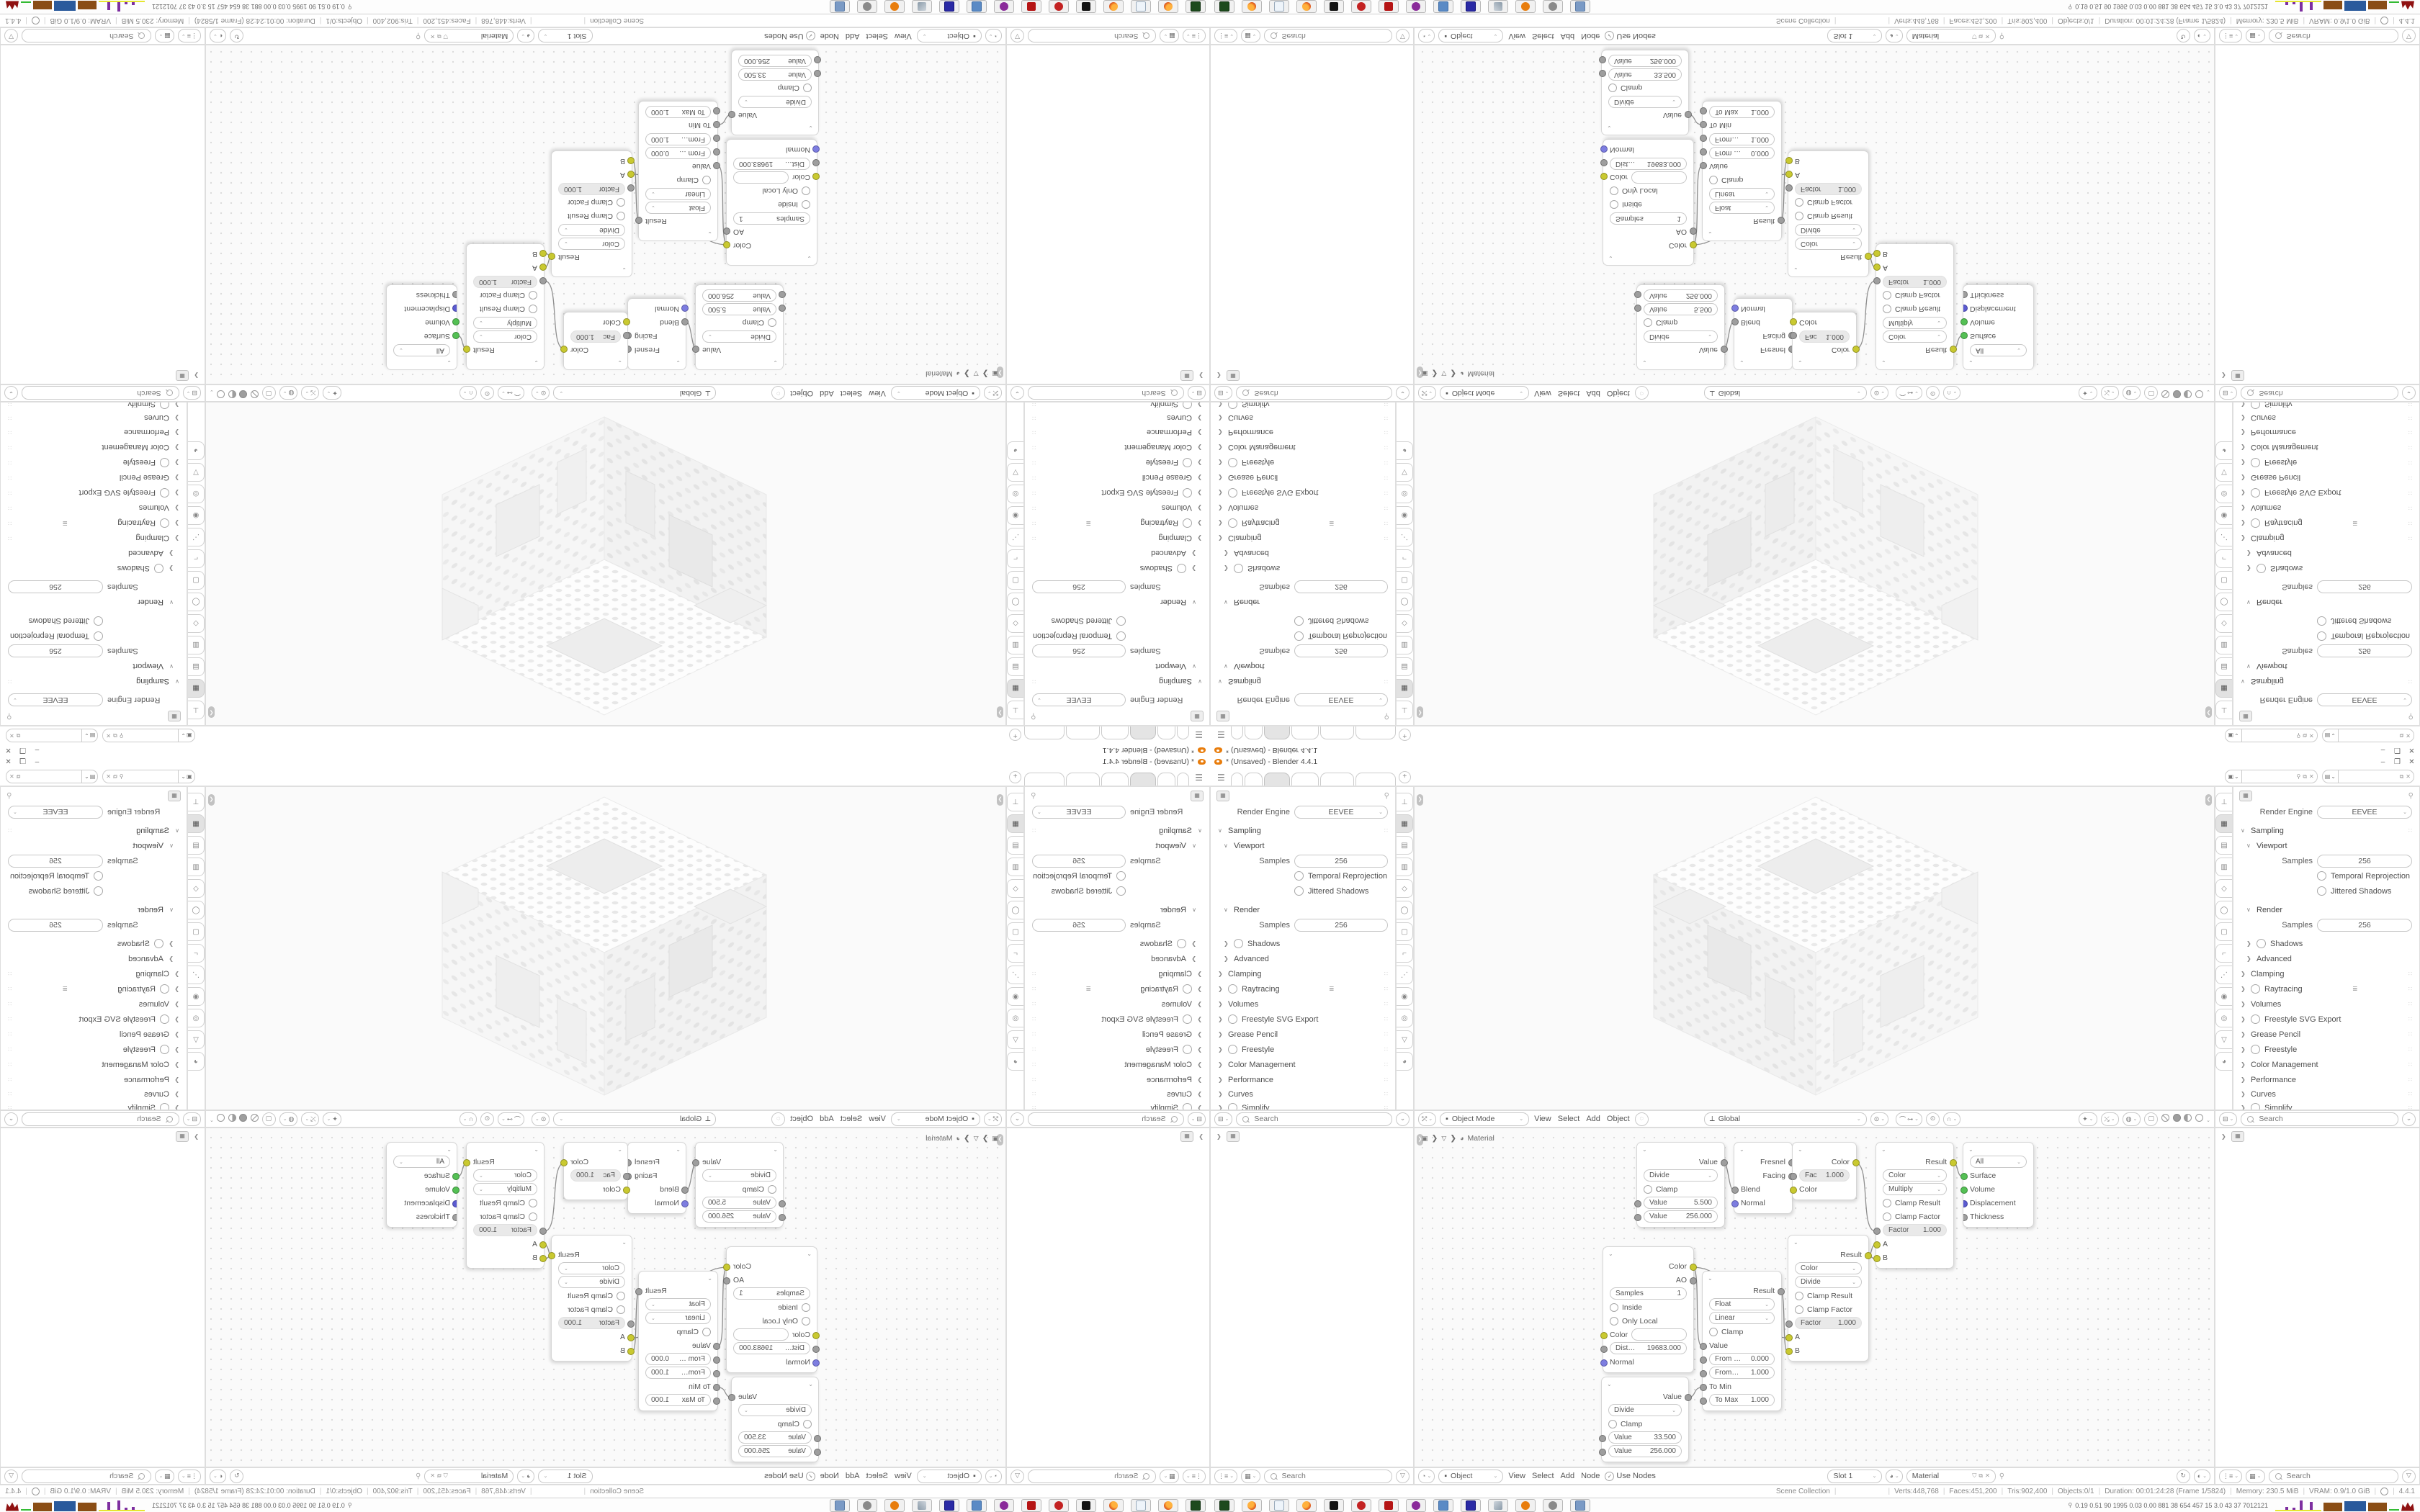 The height and width of the screenshot is (1512, 2420). What do you see at coordinates (1168, 7) in the screenshot?
I see `app-firefox-icon` at bounding box center [1168, 7].